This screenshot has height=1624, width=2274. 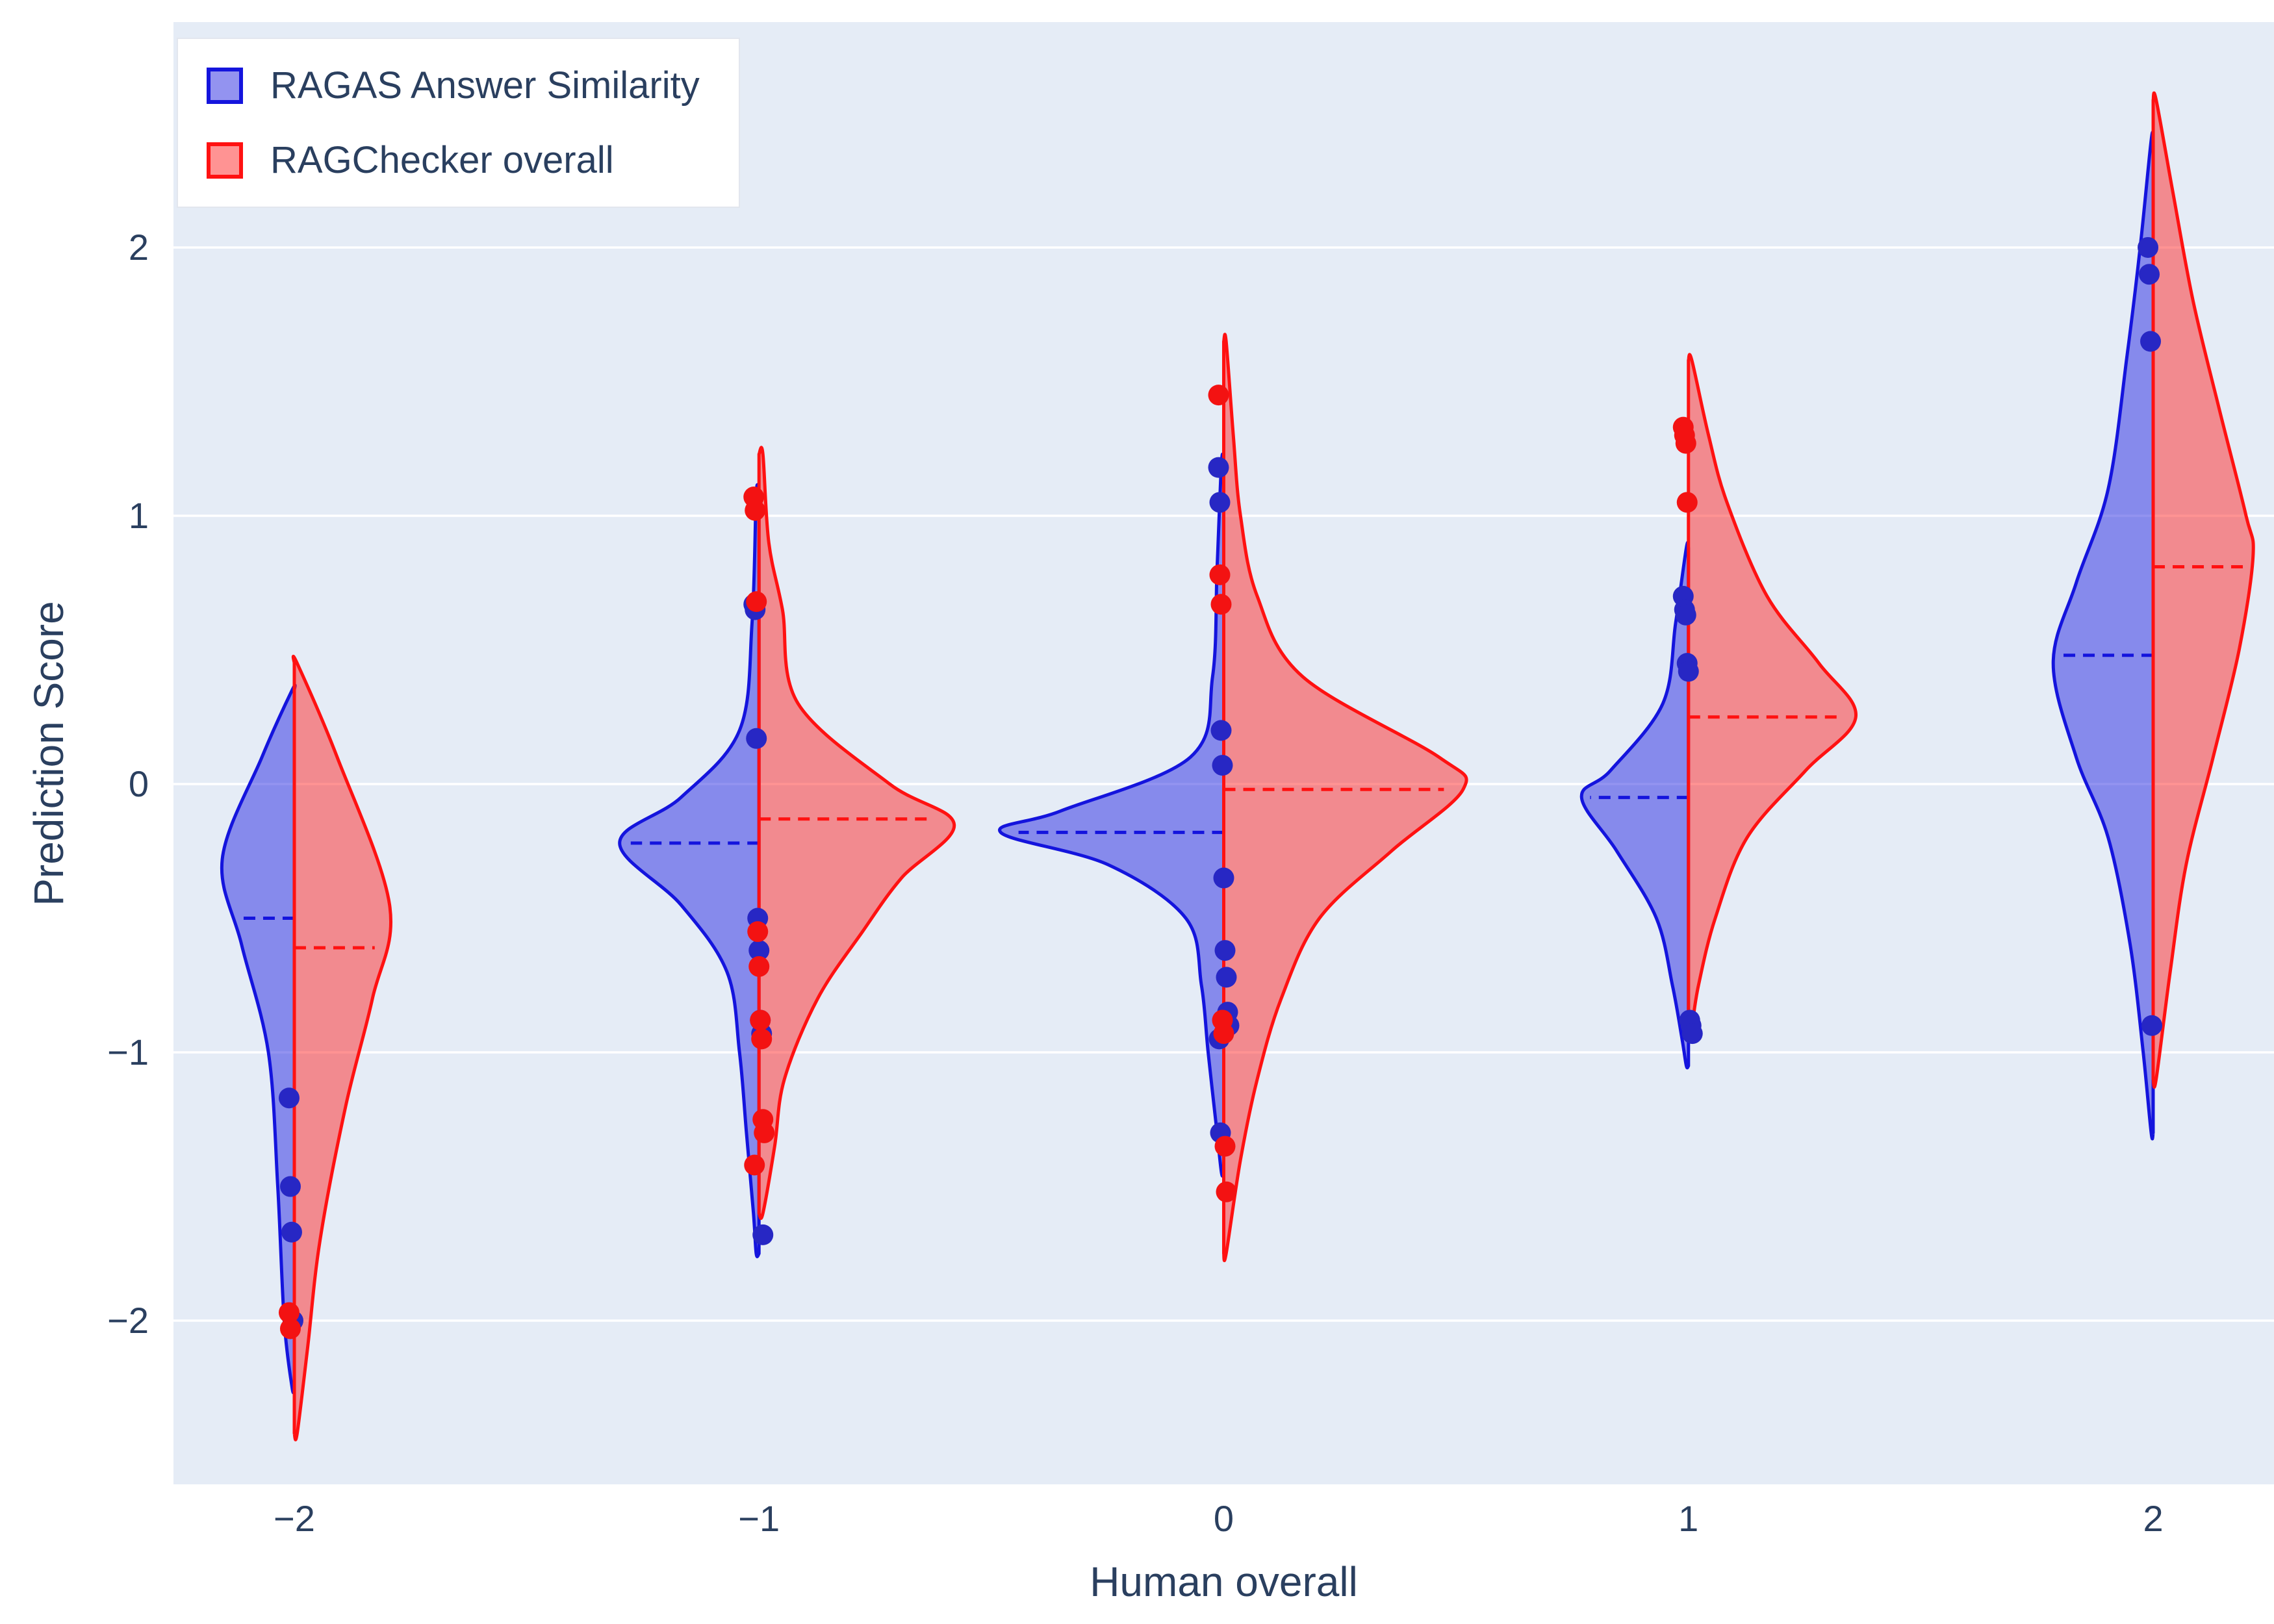 I want to click on x-tick-label: 1, so click(x=1688, y=1518).